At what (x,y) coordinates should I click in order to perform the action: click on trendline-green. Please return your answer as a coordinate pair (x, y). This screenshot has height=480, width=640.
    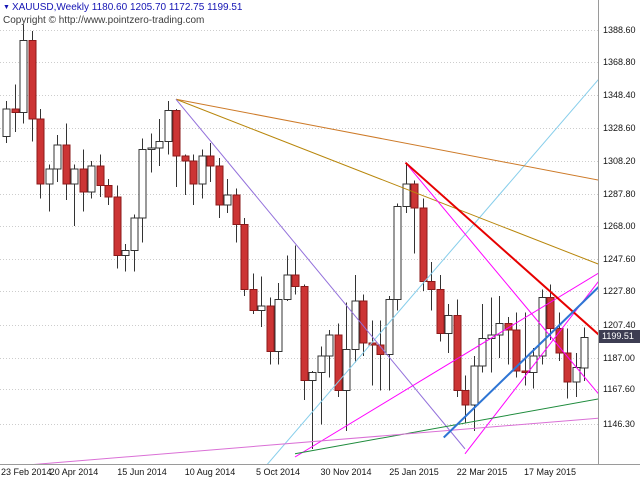
    Looking at the image, I should click on (446, 426).